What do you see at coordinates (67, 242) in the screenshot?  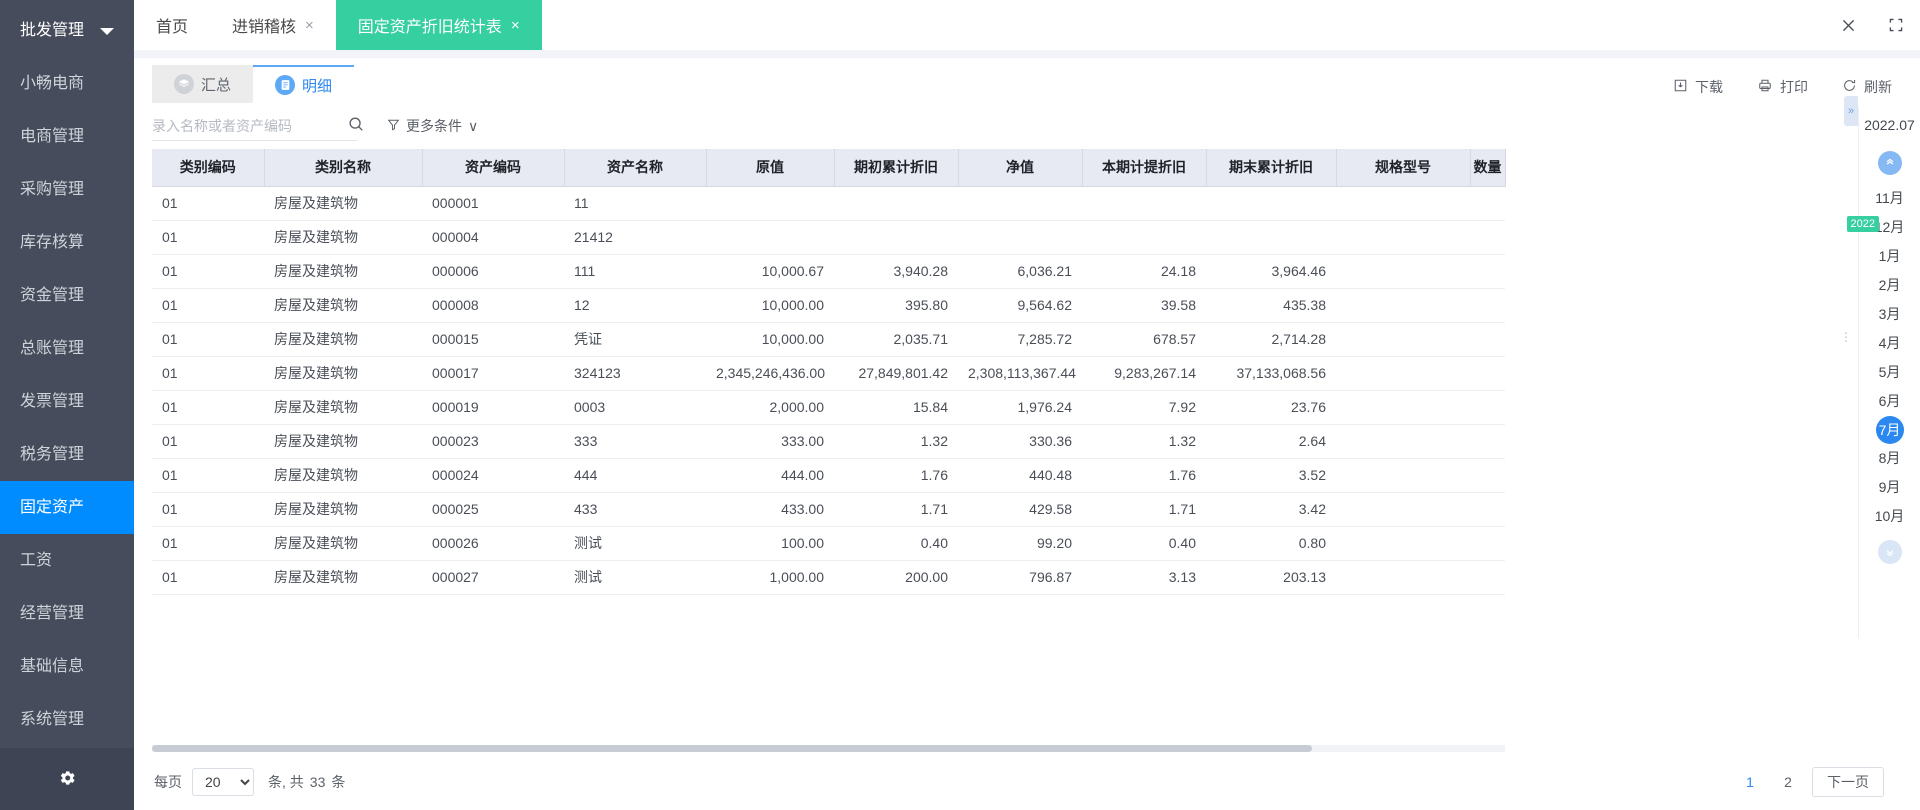 I see `sidebar-item-inventory: 库存核算` at bounding box center [67, 242].